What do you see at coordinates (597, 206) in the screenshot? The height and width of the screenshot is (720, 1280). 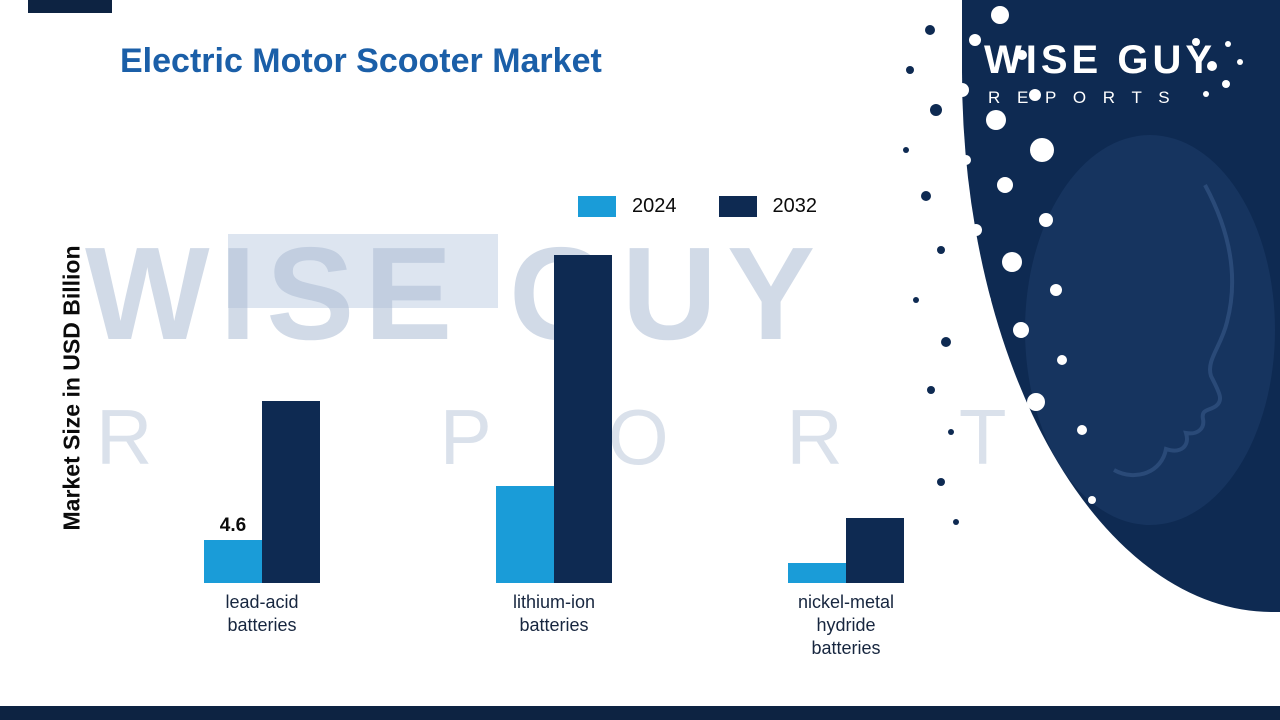 I see `legend-swatch-2024` at bounding box center [597, 206].